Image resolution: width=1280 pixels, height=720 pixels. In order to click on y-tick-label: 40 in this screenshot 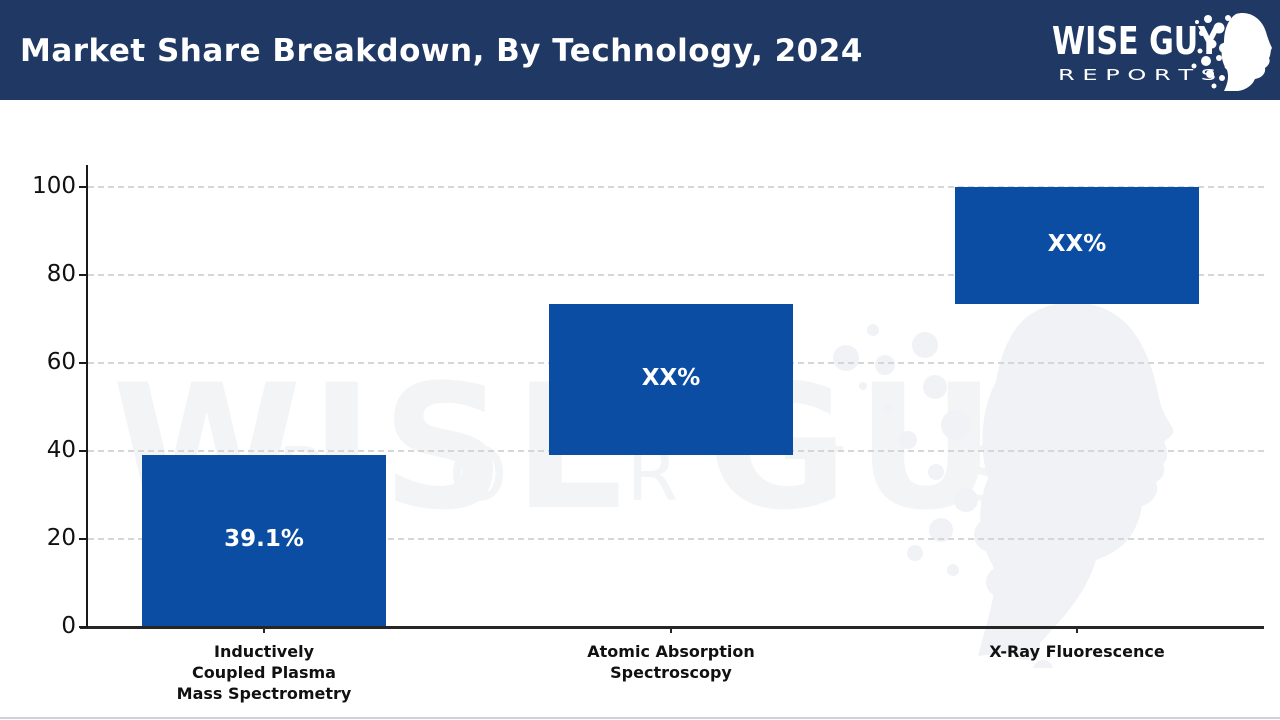, I will do `click(61, 450)`.